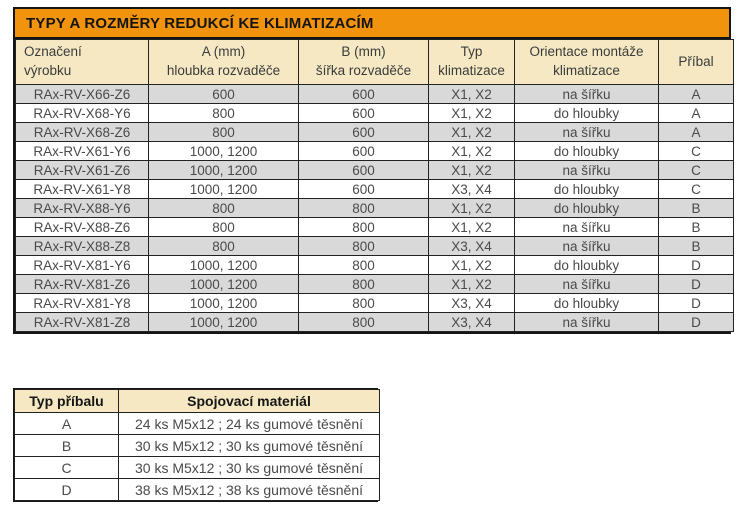  I want to click on table-row: A 24 ks M5x12 ; 24 ks gumové těsnění, so click(197, 423).